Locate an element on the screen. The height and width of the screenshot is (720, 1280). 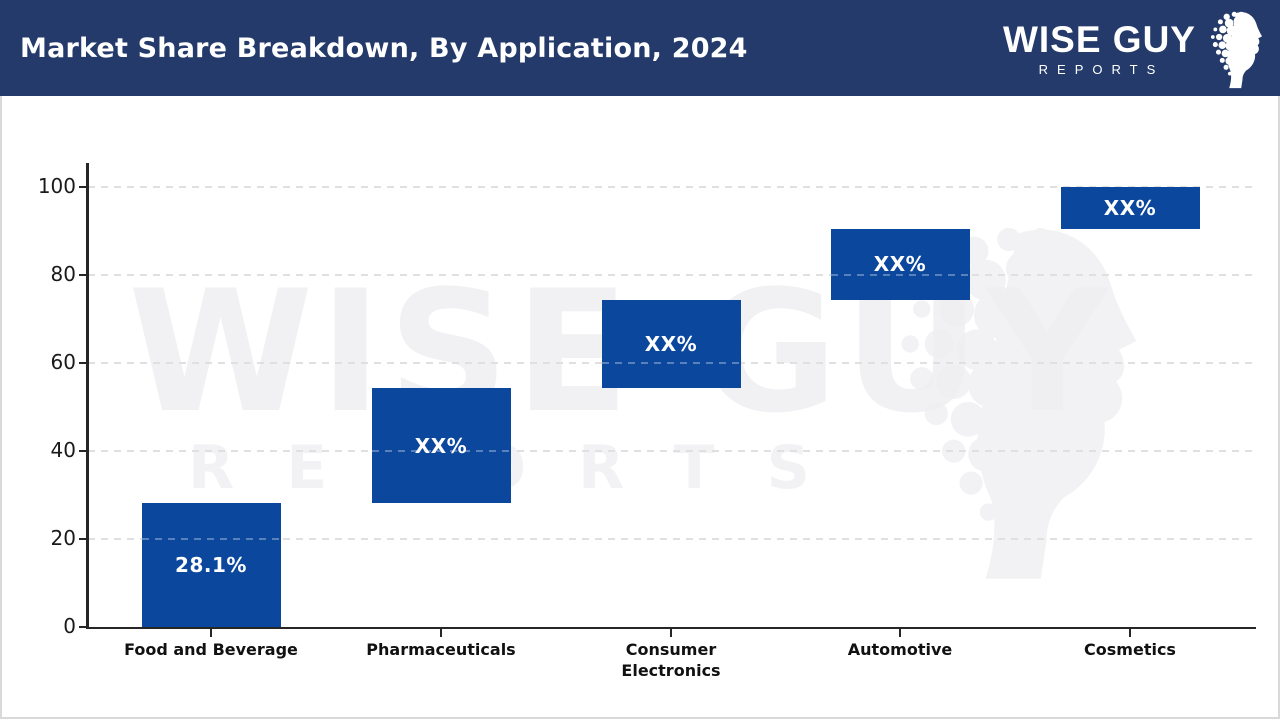
y-tick-label: 0 is located at coordinates (69, 626).